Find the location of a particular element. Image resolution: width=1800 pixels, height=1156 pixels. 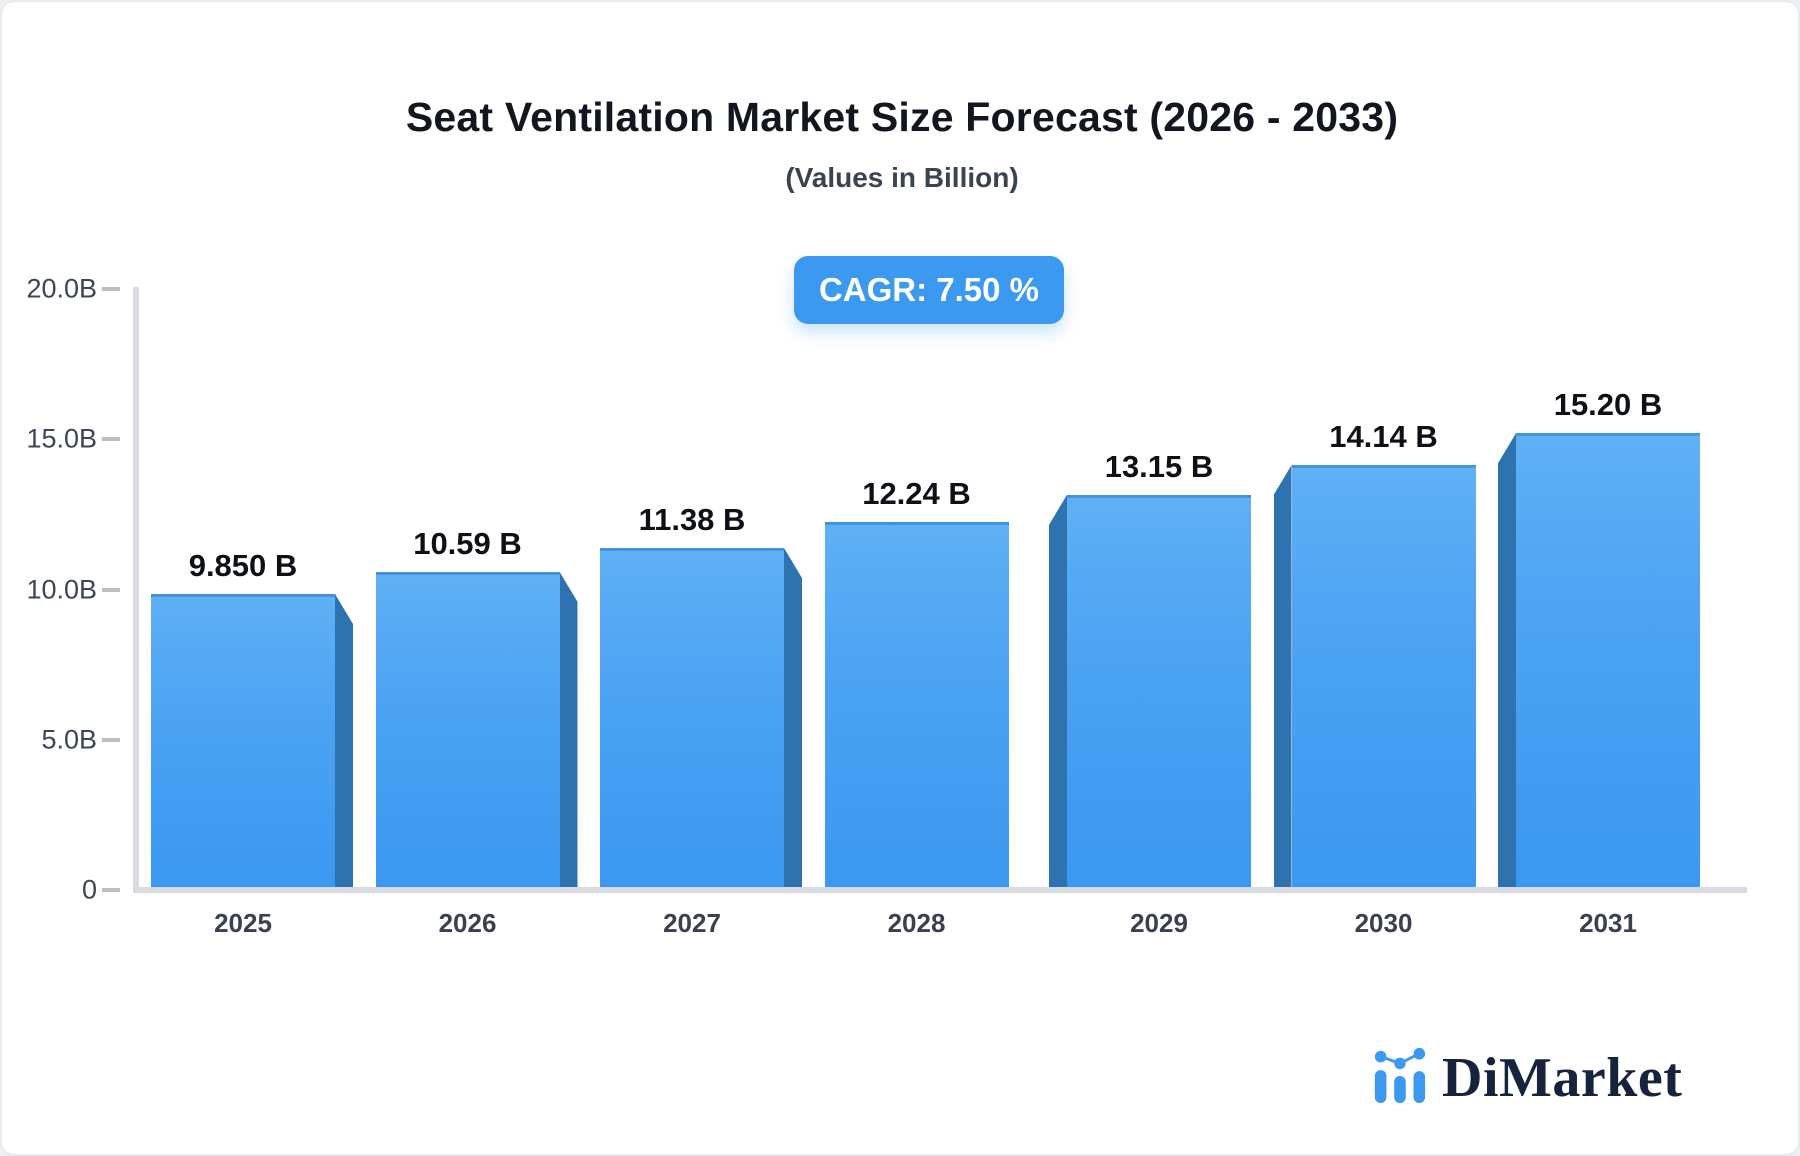

x-axis-line is located at coordinates (940, 890).